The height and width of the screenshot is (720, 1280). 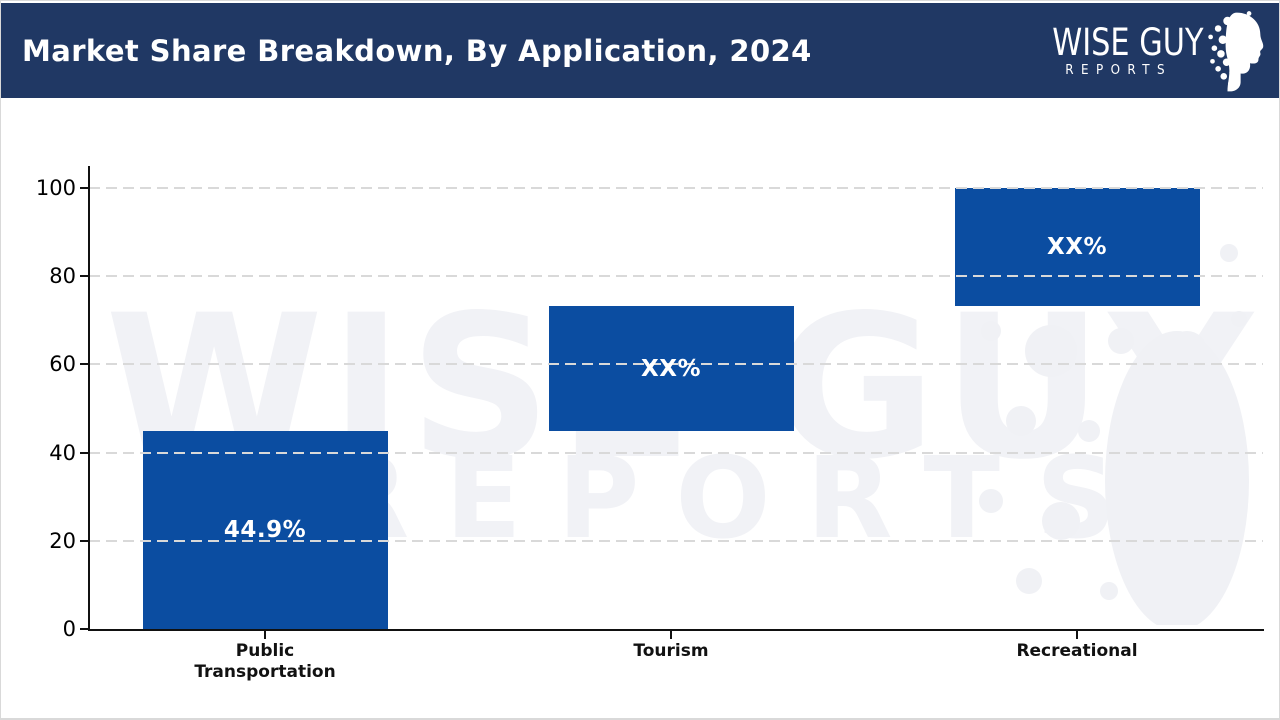 What do you see at coordinates (265, 635) in the screenshot?
I see `x-tick-public-transportation` at bounding box center [265, 635].